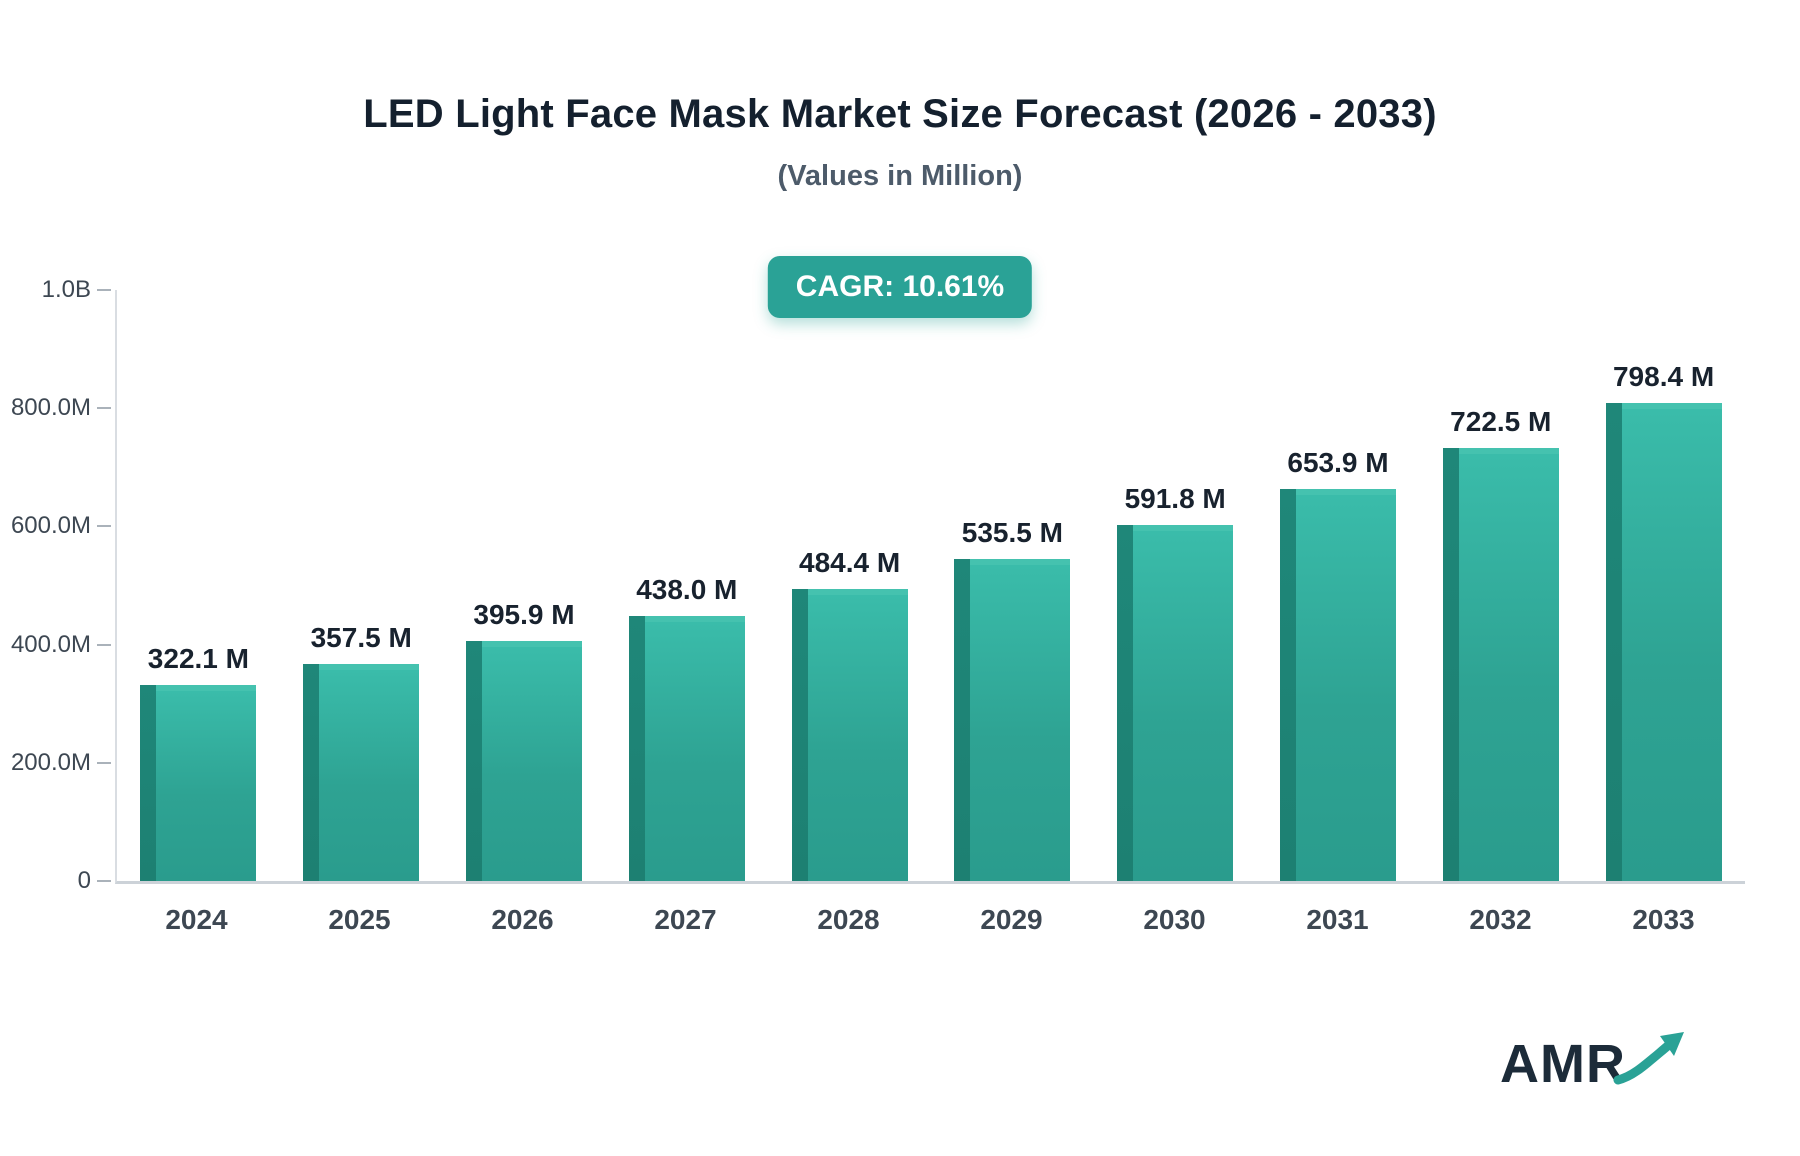 Image resolution: width=1800 pixels, height=1156 pixels. I want to click on x-tick-label: 2025, so click(359, 919).